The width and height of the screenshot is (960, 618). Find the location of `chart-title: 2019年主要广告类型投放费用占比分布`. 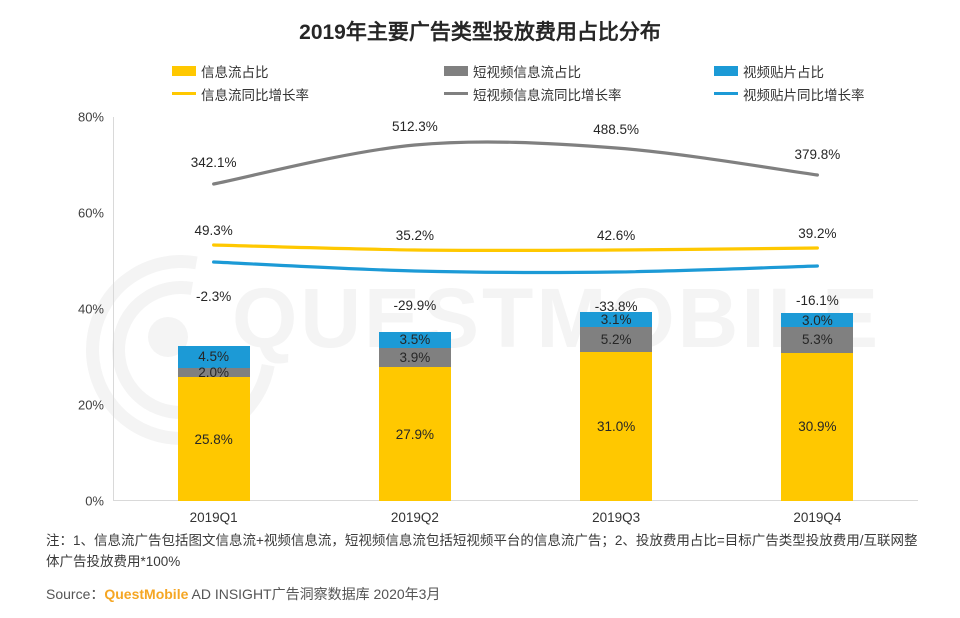

chart-title: 2019年主要广告类型投放费用占比分布 is located at coordinates (480, 32).